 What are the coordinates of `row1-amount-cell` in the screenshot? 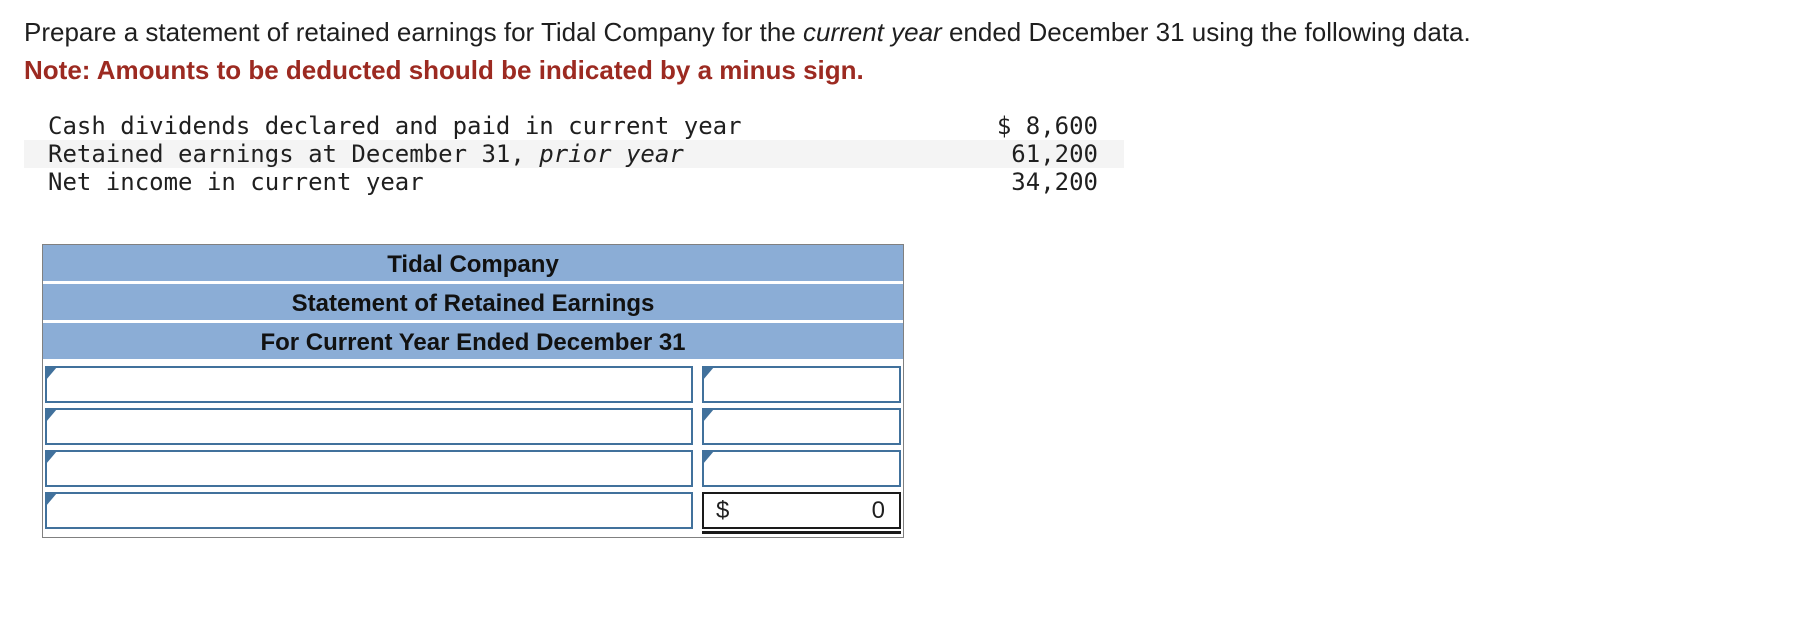 It's located at (801, 384).